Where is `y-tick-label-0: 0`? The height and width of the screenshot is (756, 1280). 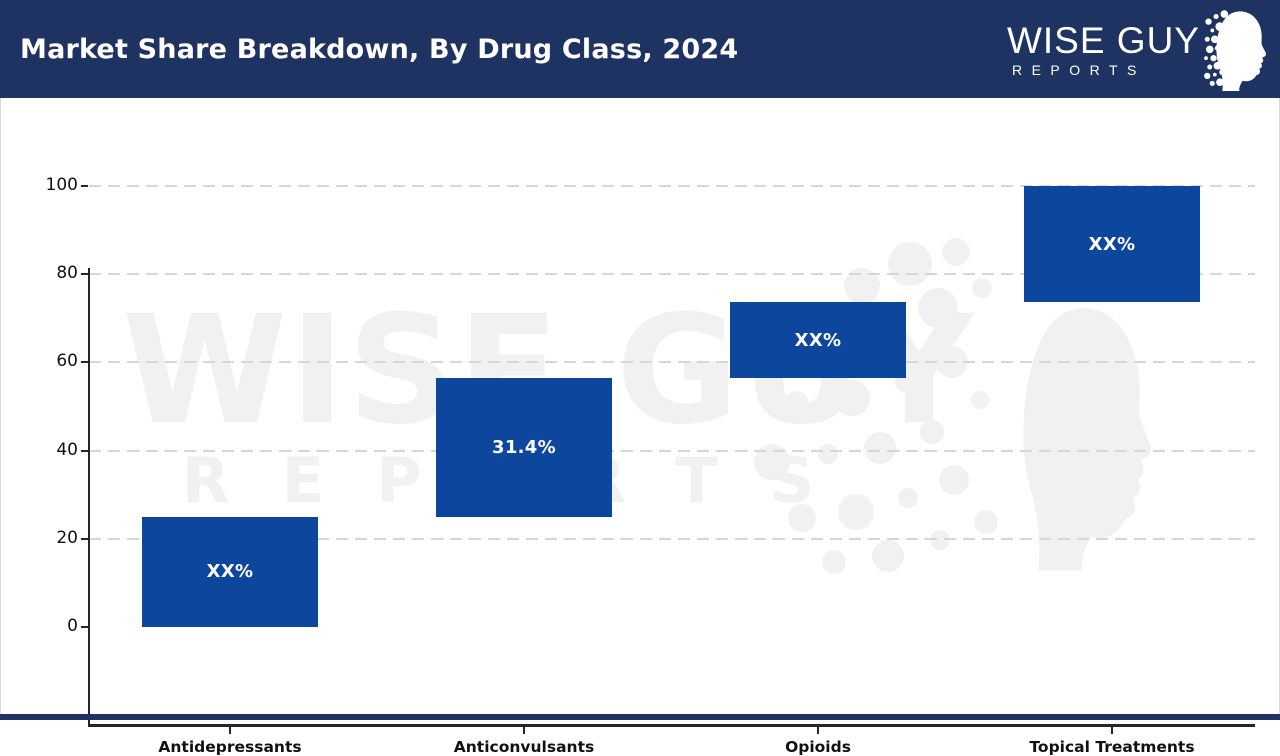
y-tick-label-0: 0 is located at coordinates (72, 626).